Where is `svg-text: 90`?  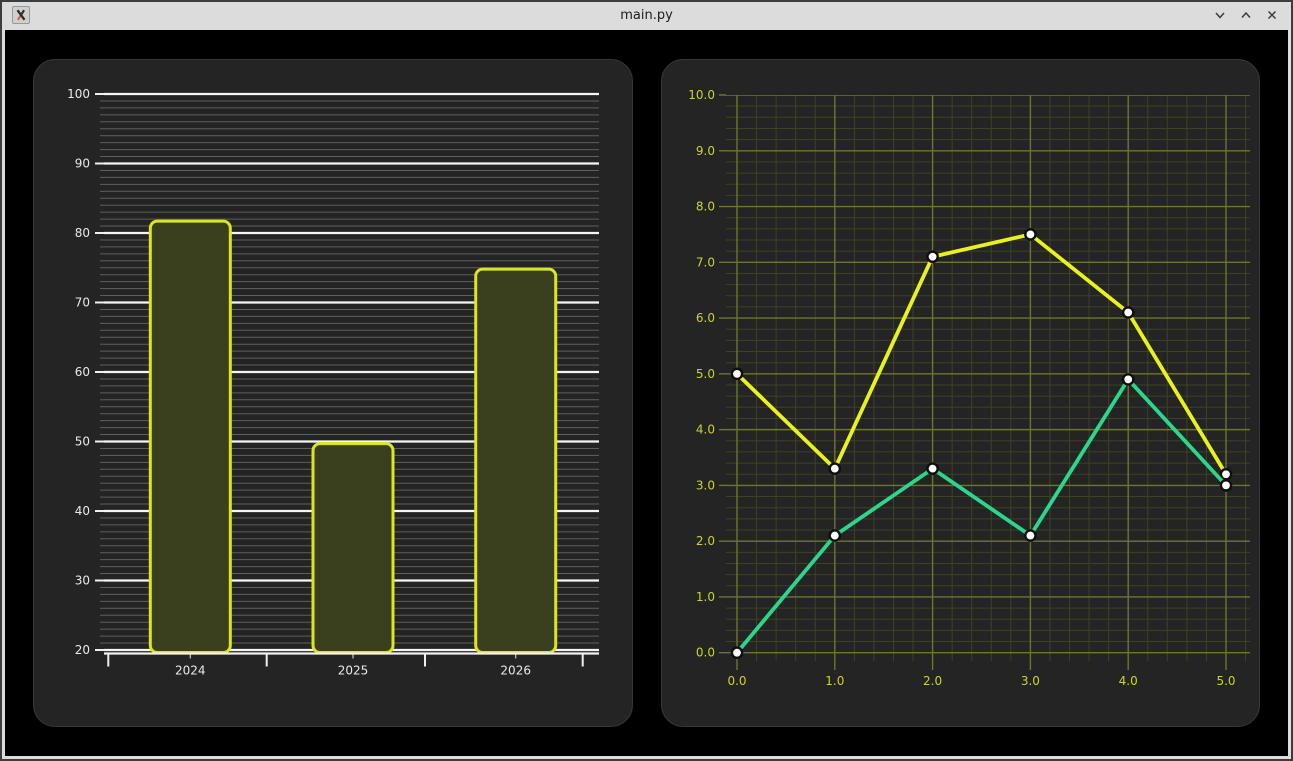 svg-text: 90 is located at coordinates (82, 164).